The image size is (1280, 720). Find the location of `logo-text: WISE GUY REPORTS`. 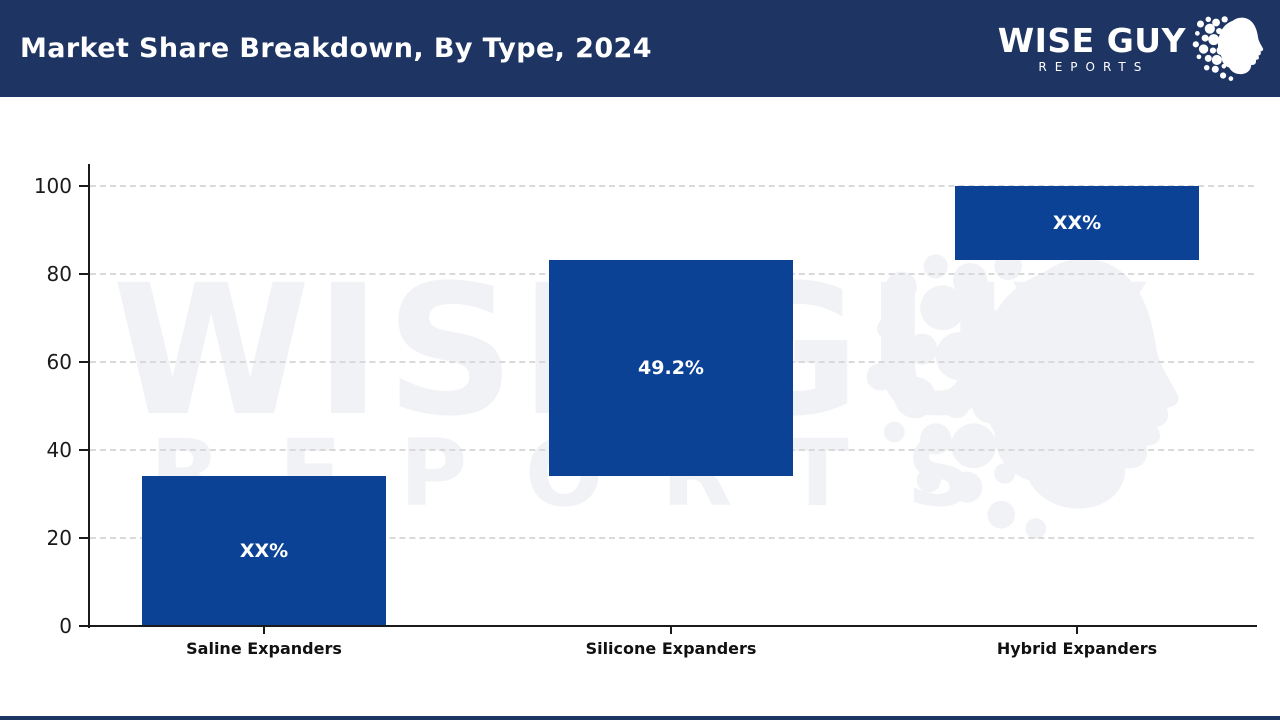

logo-text: WISE GUY REPORTS is located at coordinates (1092, 49).